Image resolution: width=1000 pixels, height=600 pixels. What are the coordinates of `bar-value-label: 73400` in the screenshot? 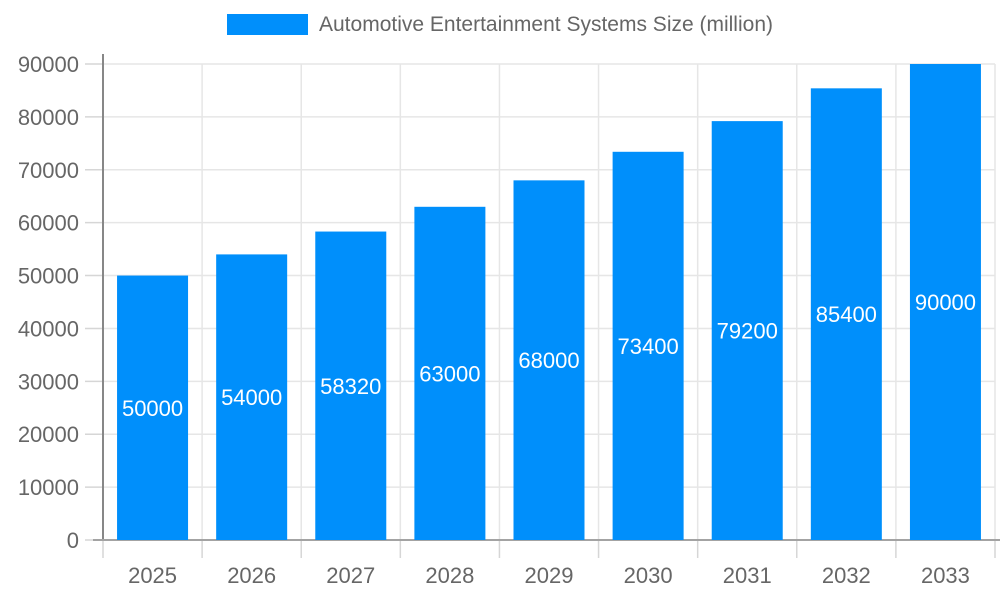 It's located at (648, 346).